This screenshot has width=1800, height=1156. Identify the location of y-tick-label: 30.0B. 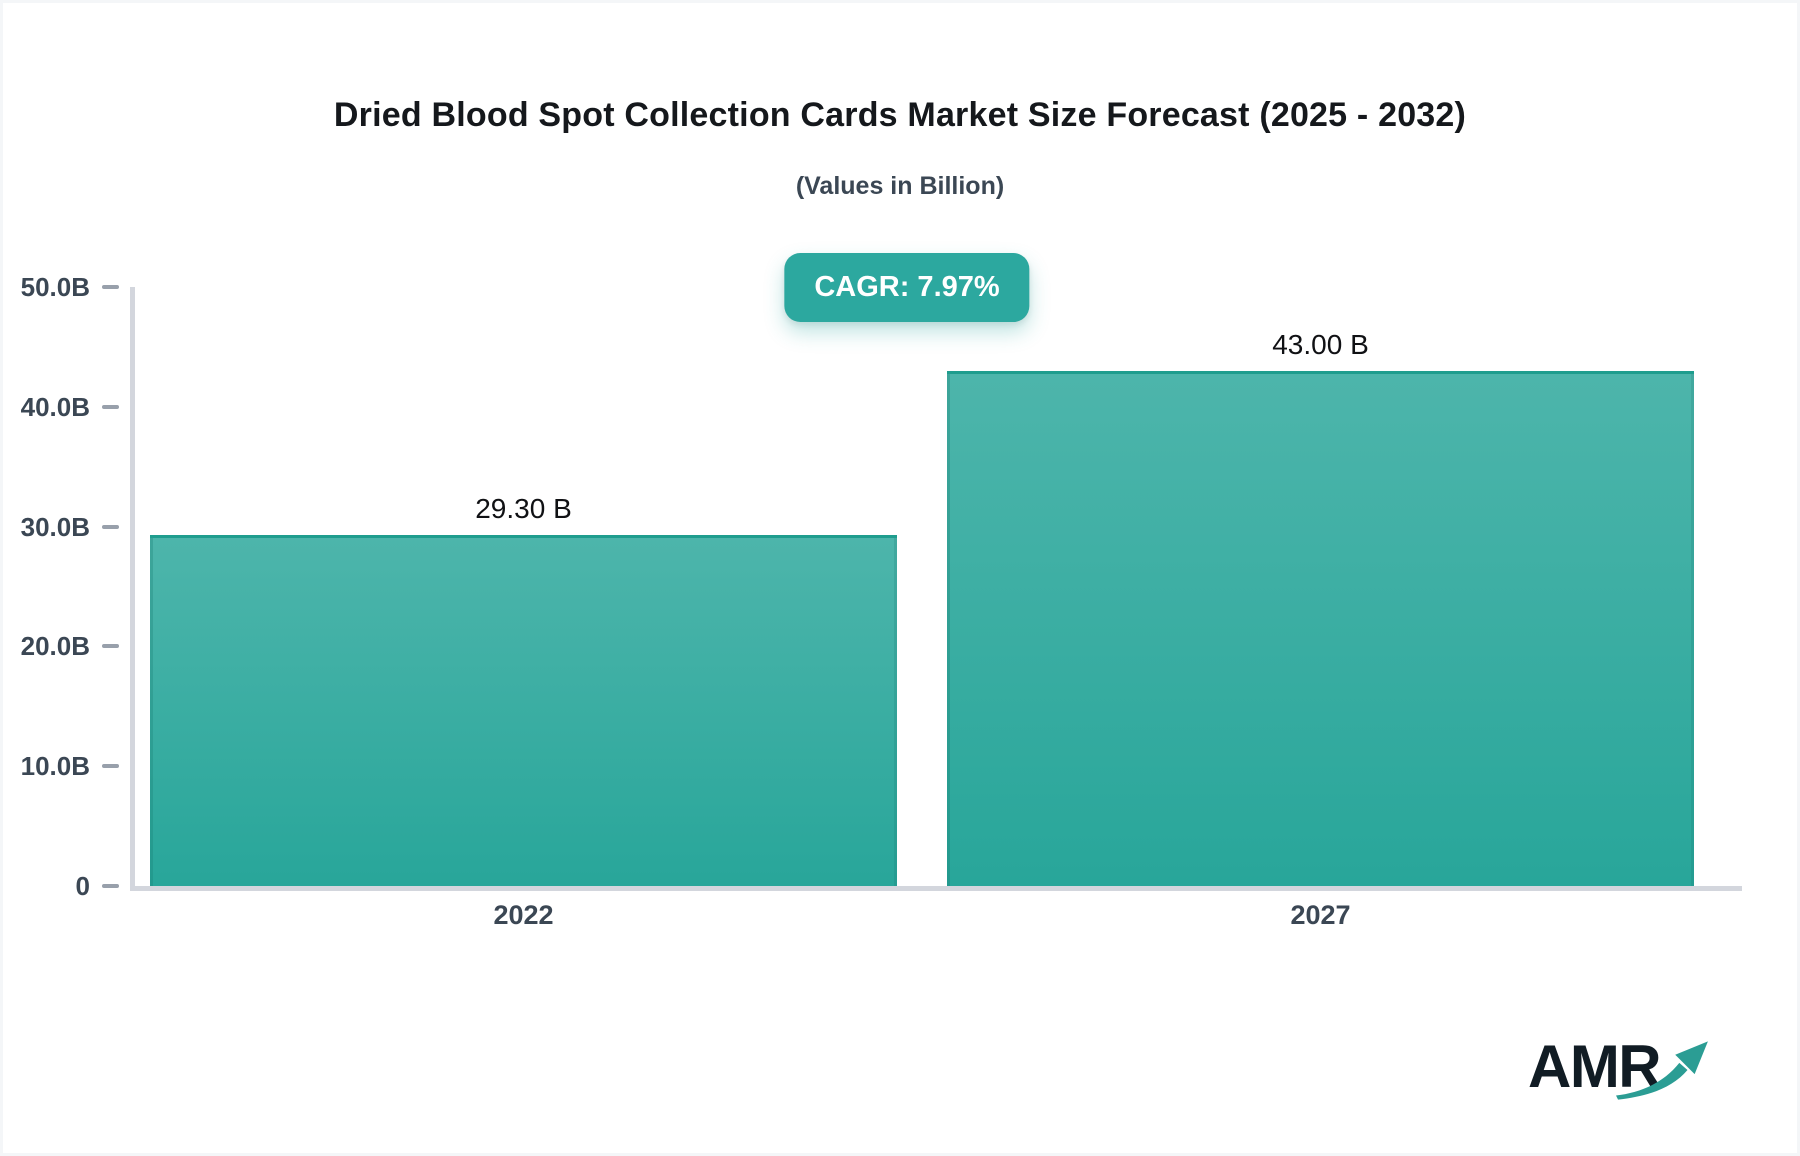
(55, 526).